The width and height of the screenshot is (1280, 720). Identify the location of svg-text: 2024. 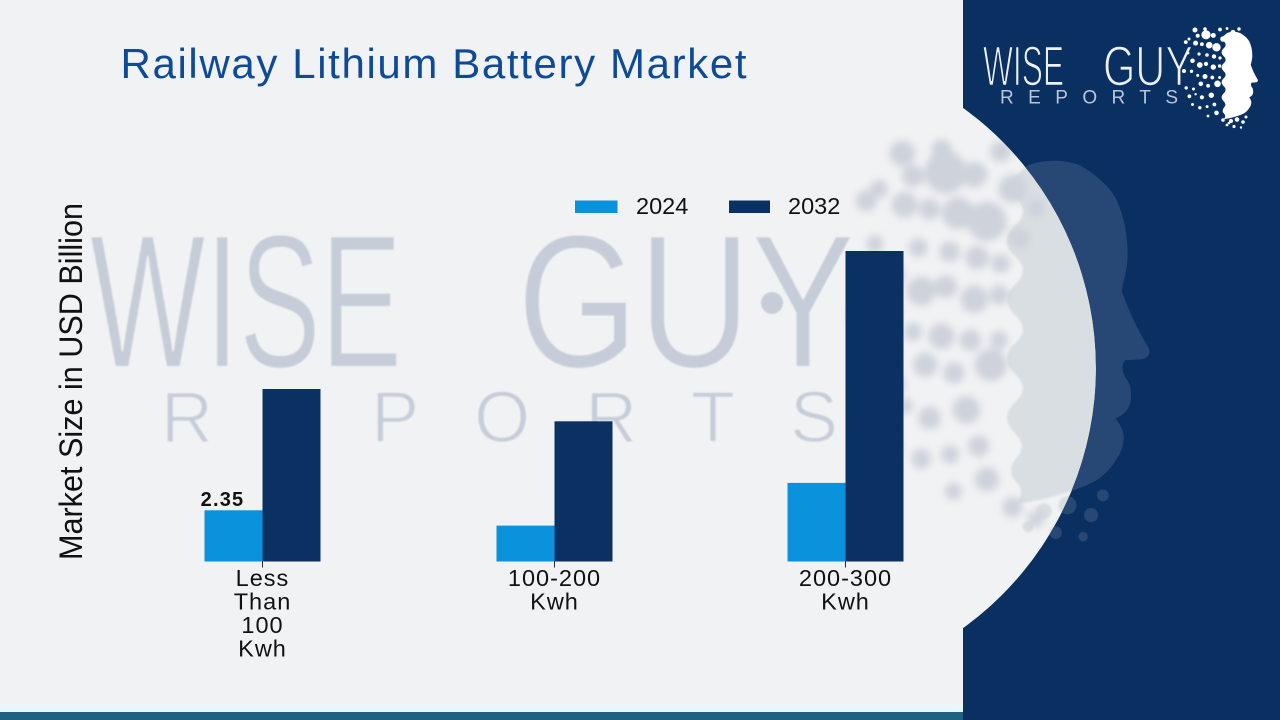
(662, 206).